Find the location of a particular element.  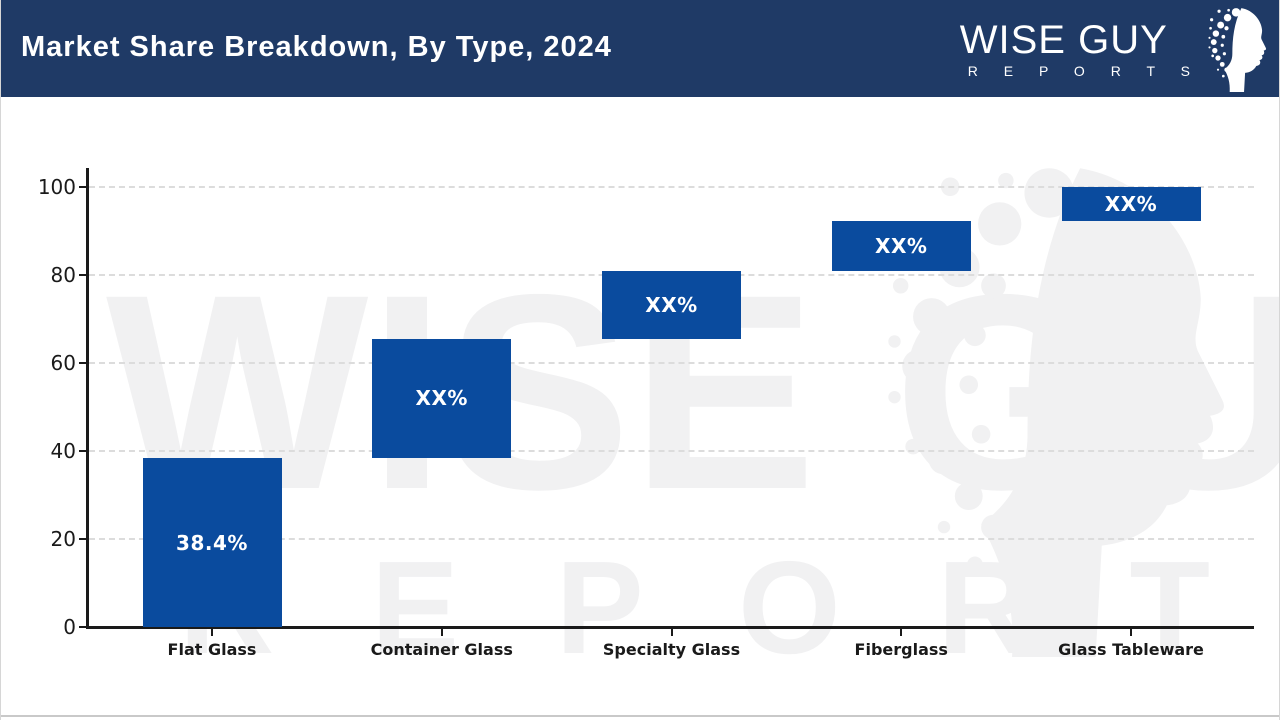

y-tick-label: 0 is located at coordinates (69, 627).